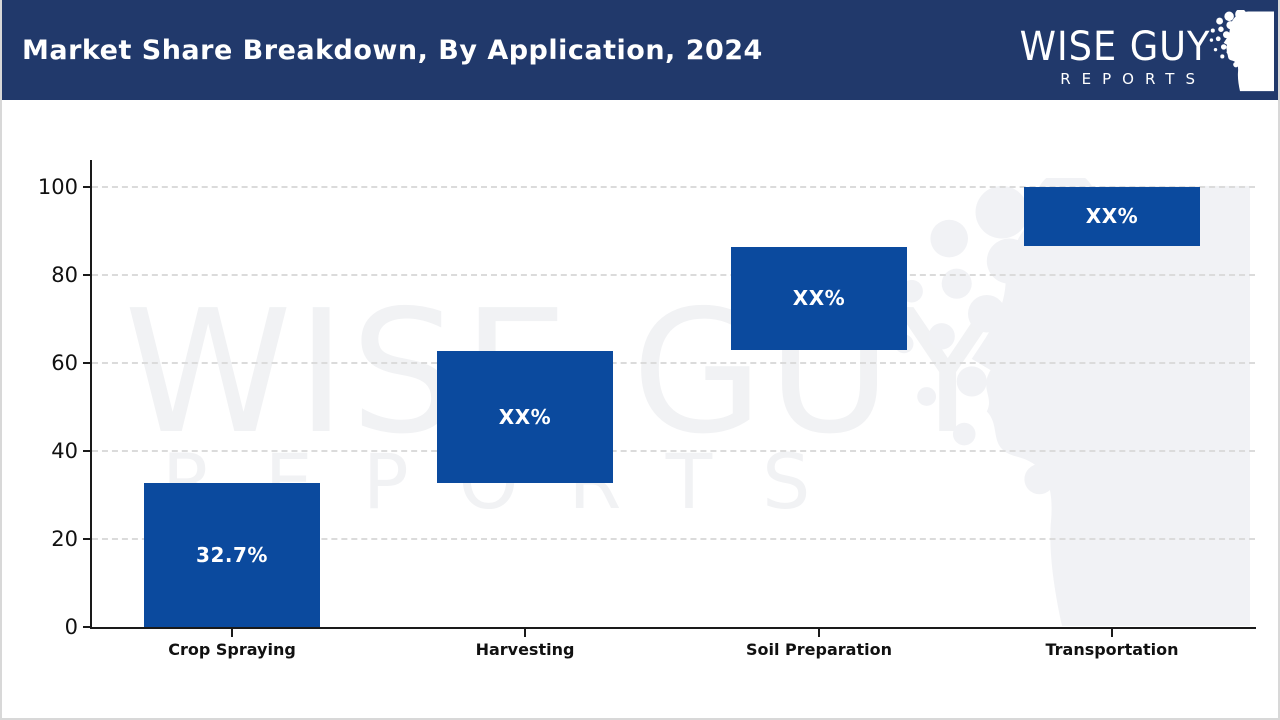 Image resolution: width=1280 pixels, height=720 pixels. Describe the element at coordinates (71, 627) in the screenshot. I see `y-tick-label: 0` at that location.